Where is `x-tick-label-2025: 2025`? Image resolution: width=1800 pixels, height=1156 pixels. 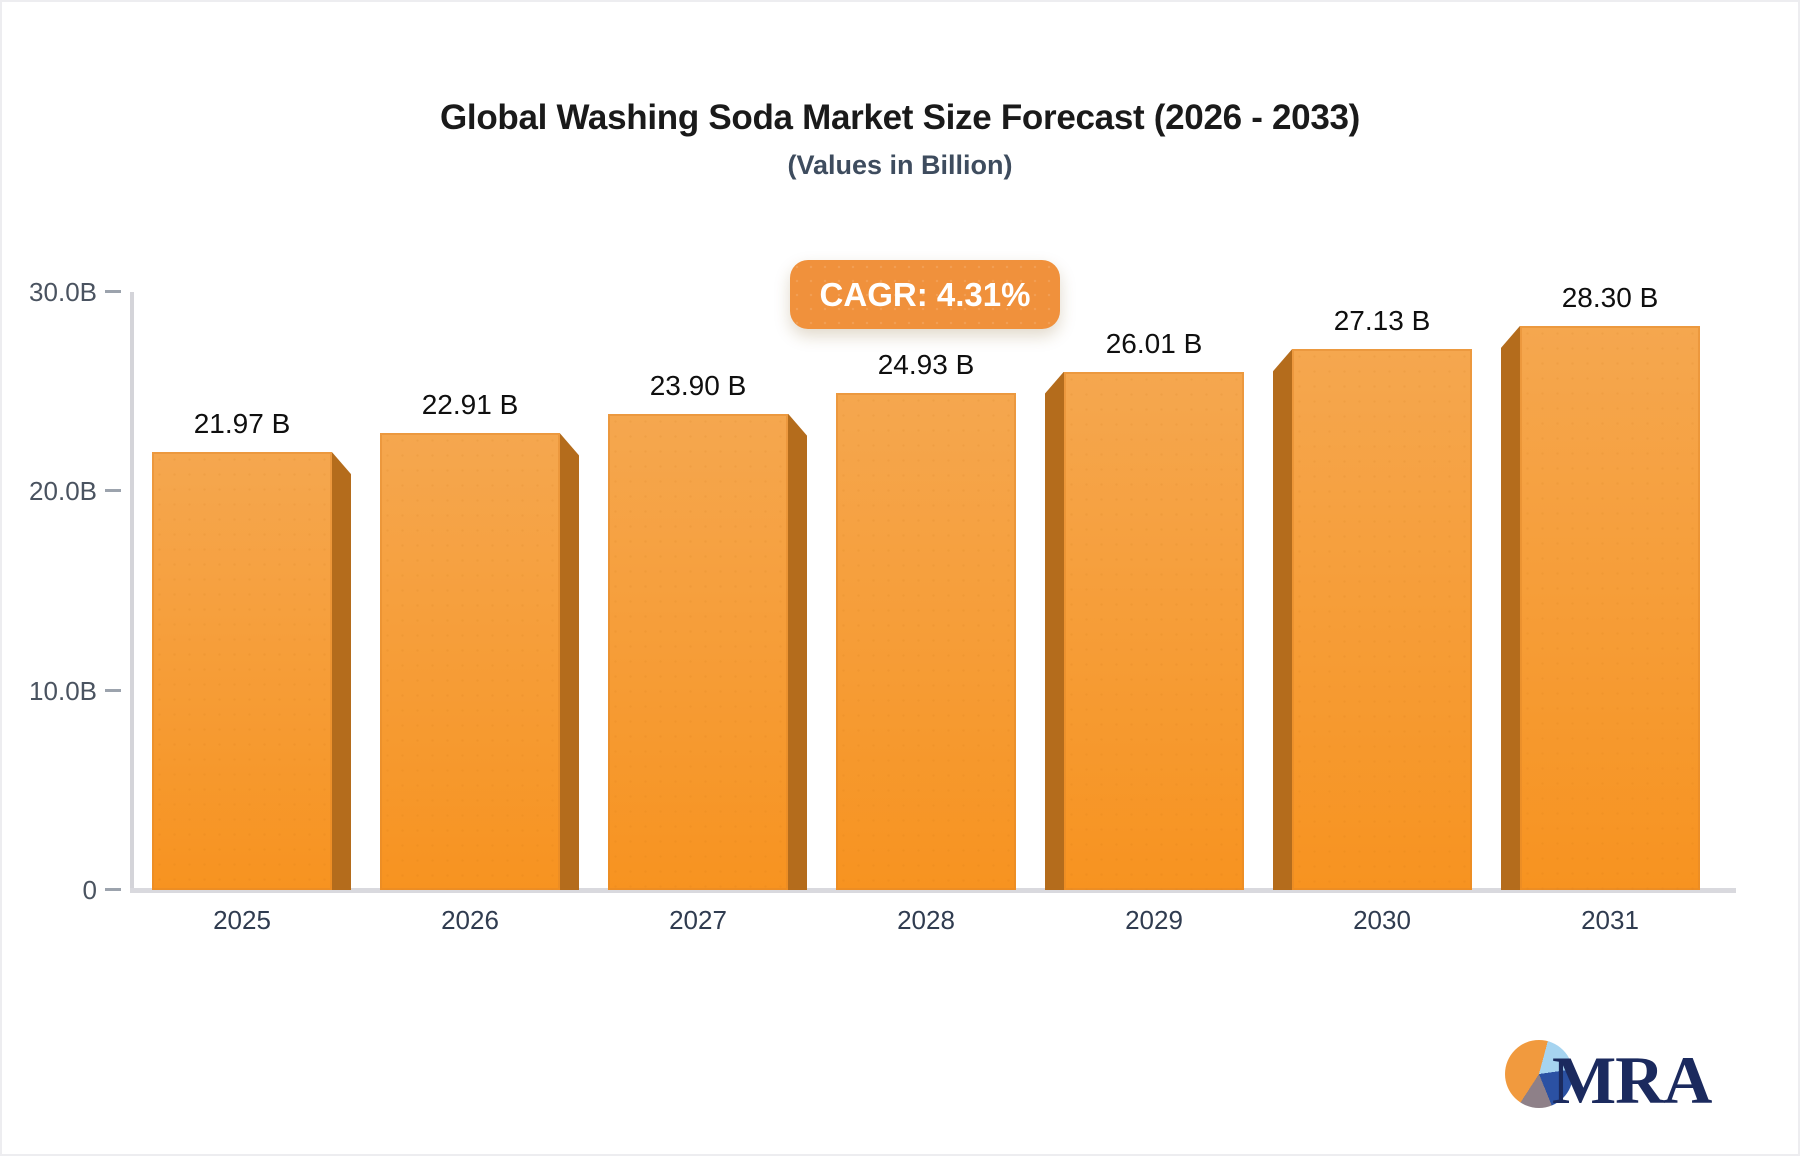
x-tick-label-2025: 2025 is located at coordinates (242, 920).